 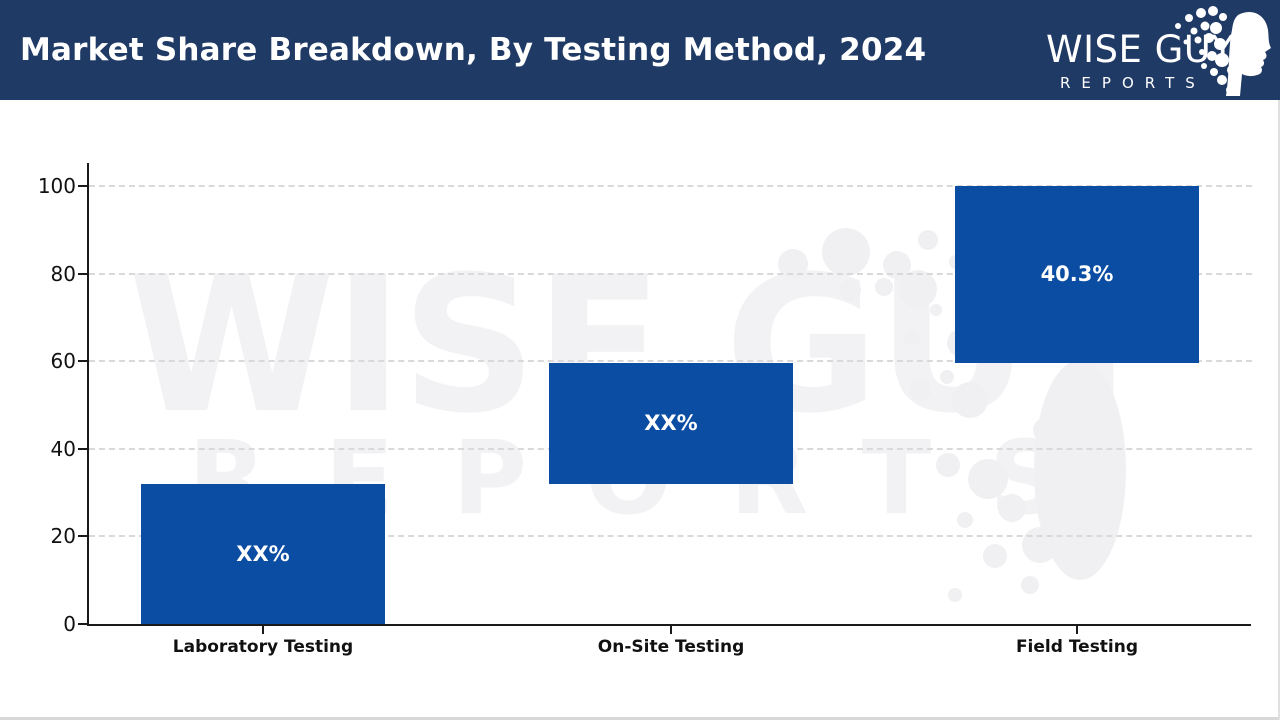 I want to click on bar-2: XX%, so click(x=671, y=423).